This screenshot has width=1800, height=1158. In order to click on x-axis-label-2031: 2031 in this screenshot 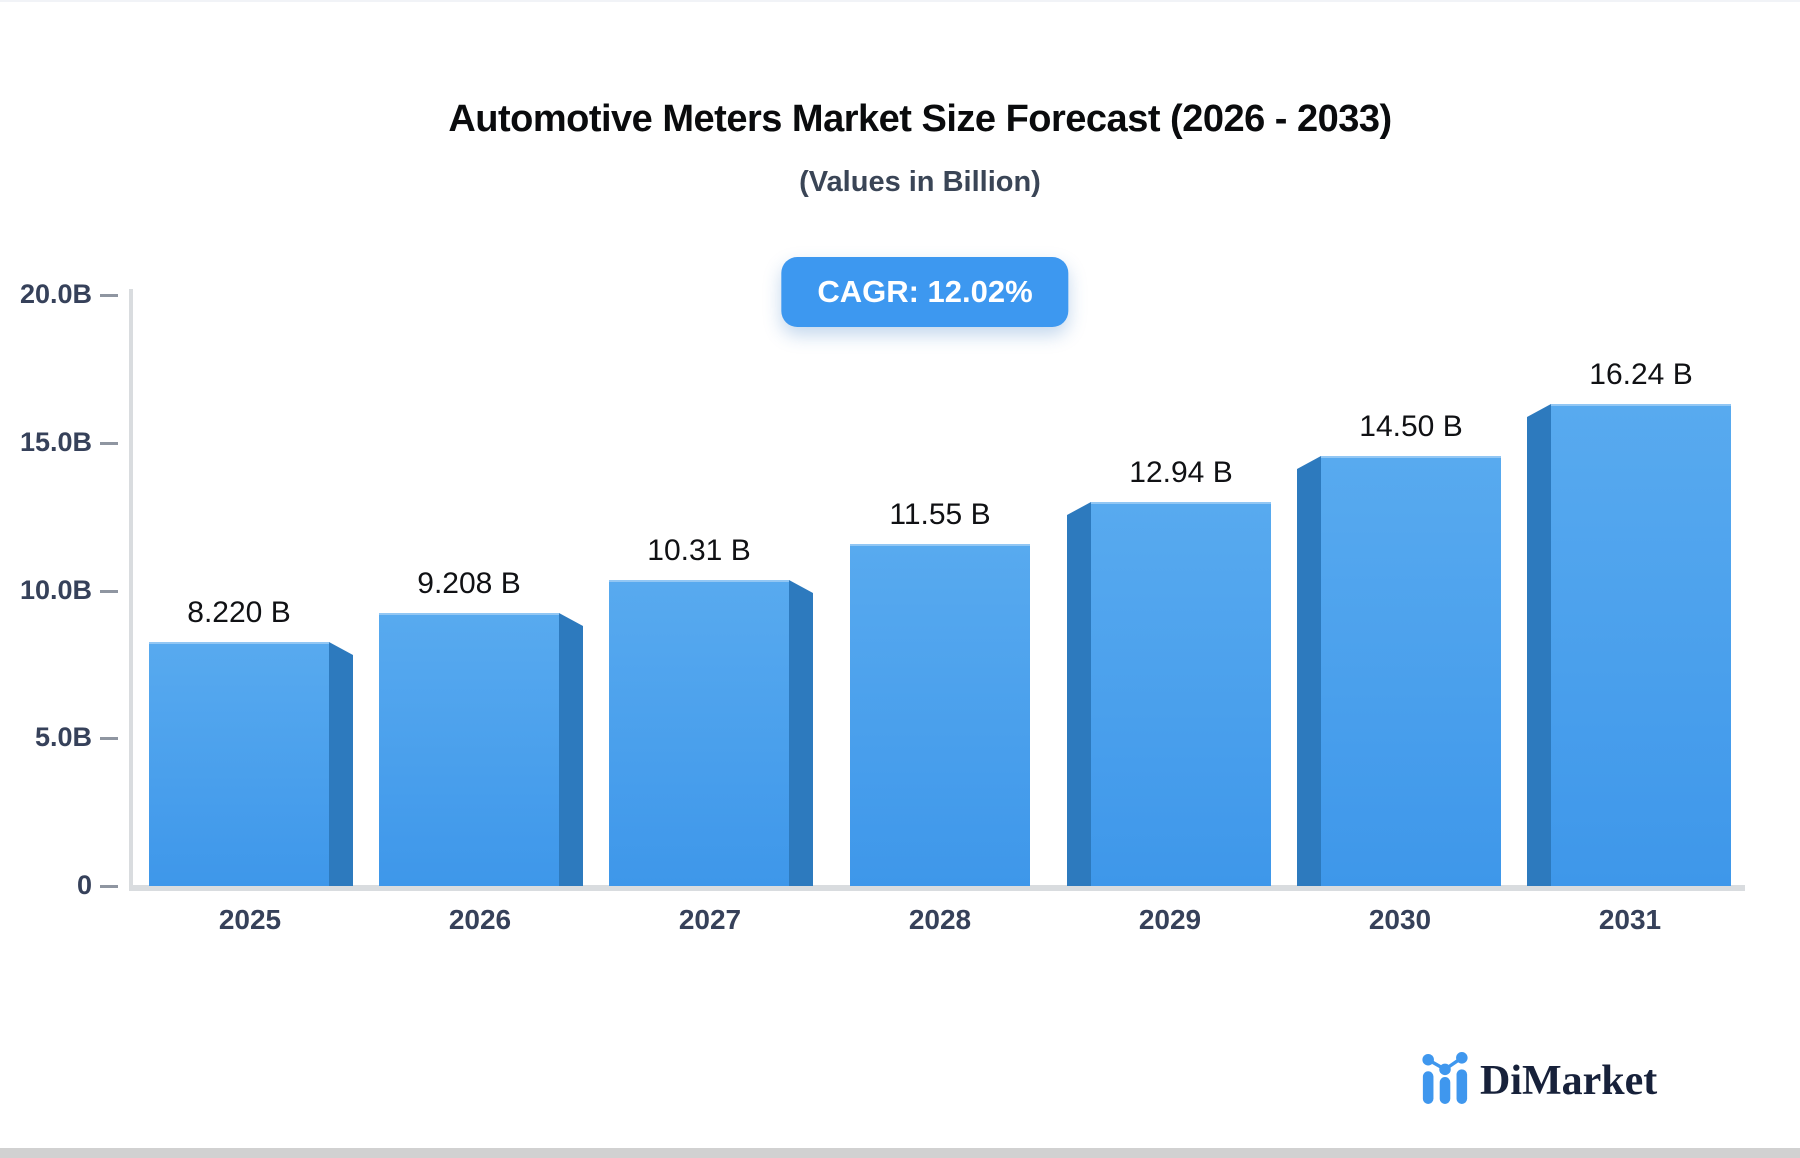, I will do `click(1630, 919)`.